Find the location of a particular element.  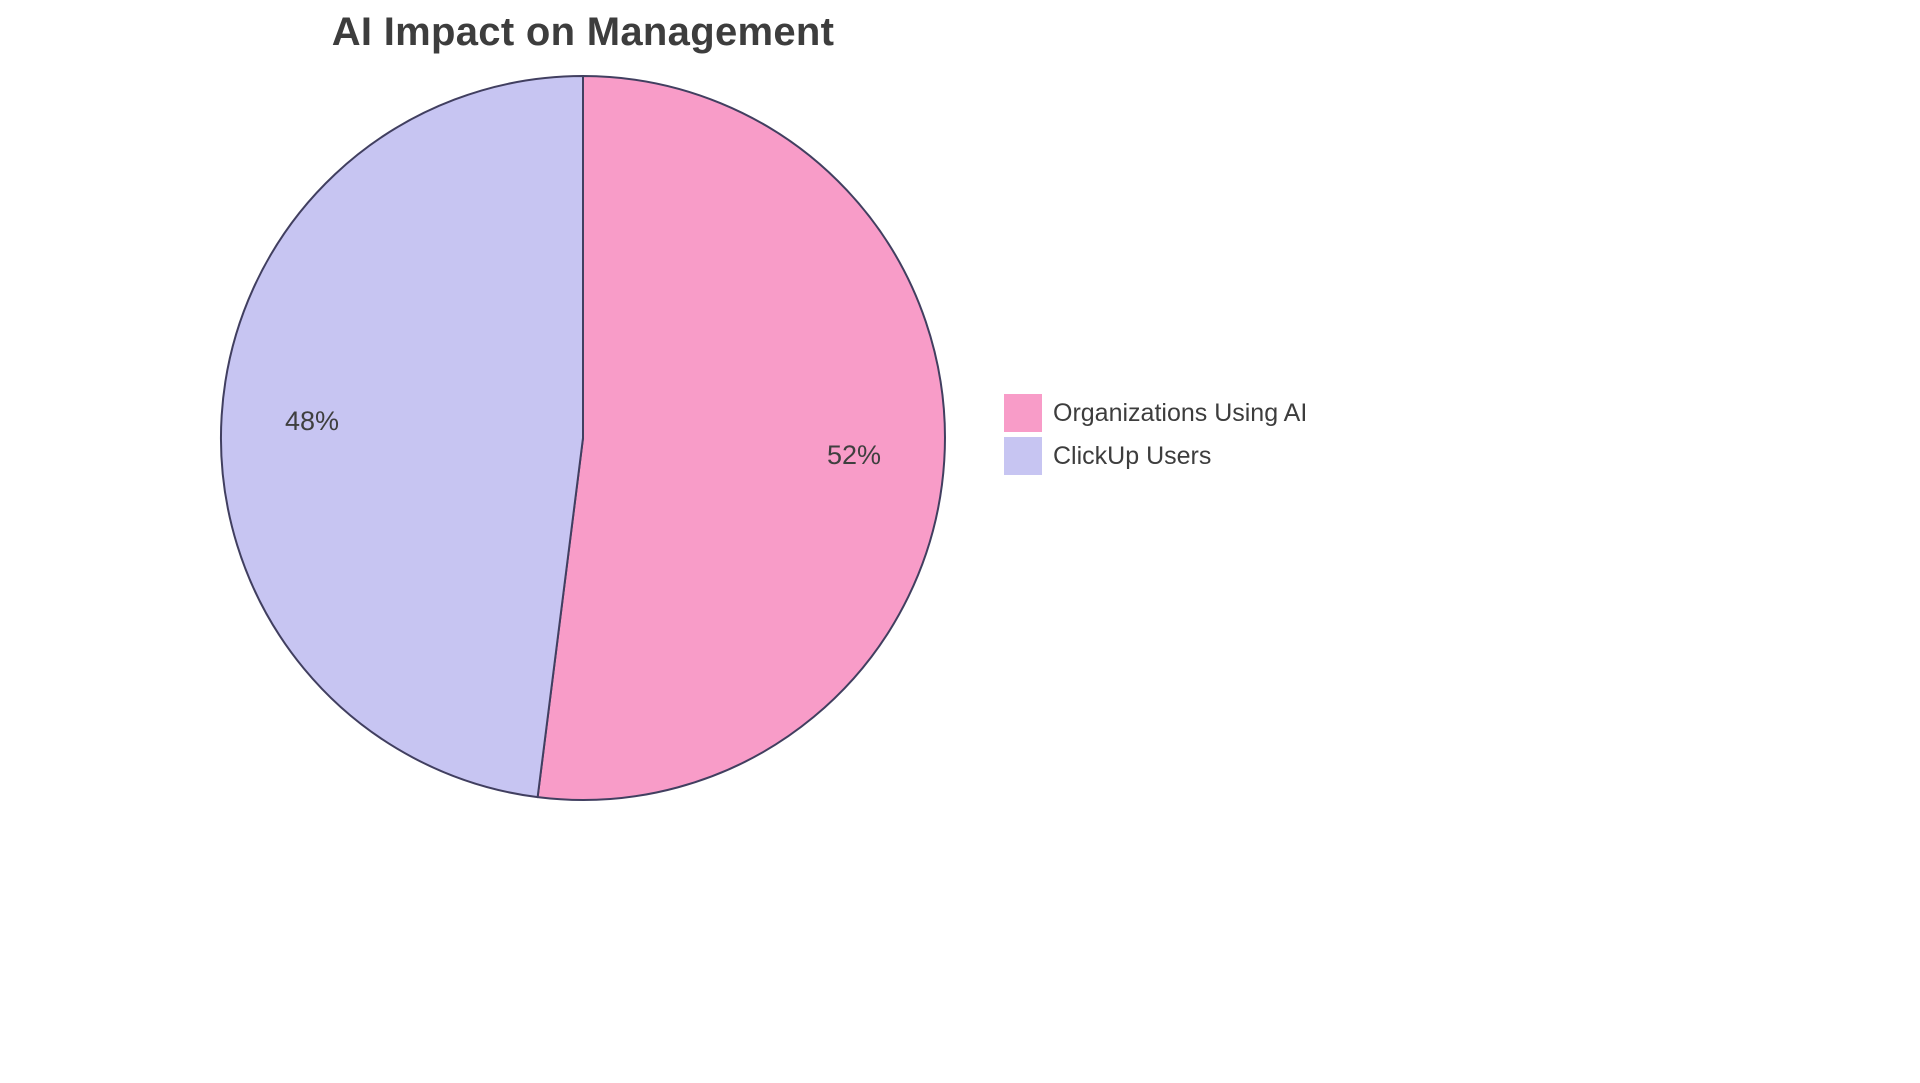

legend-label-clickup-users: ClickUp Users is located at coordinates (1132, 455).